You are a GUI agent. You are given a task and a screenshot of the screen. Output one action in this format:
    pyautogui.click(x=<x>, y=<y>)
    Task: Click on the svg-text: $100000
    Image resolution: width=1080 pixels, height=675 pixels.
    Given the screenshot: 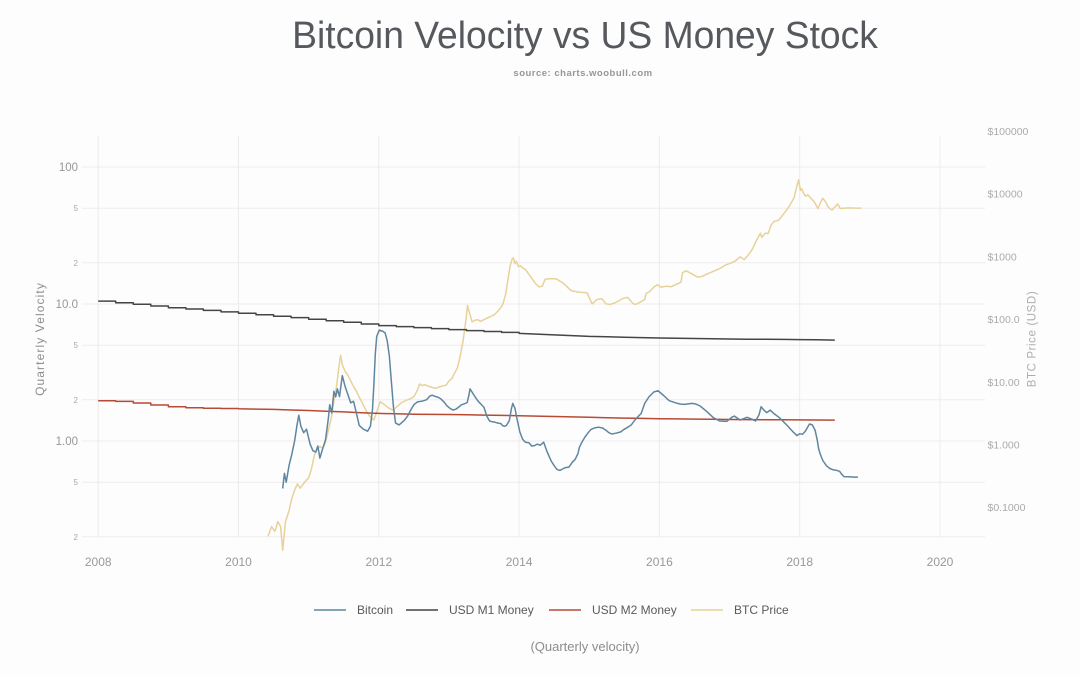 What is the action you would take?
    pyautogui.click(x=1008, y=132)
    